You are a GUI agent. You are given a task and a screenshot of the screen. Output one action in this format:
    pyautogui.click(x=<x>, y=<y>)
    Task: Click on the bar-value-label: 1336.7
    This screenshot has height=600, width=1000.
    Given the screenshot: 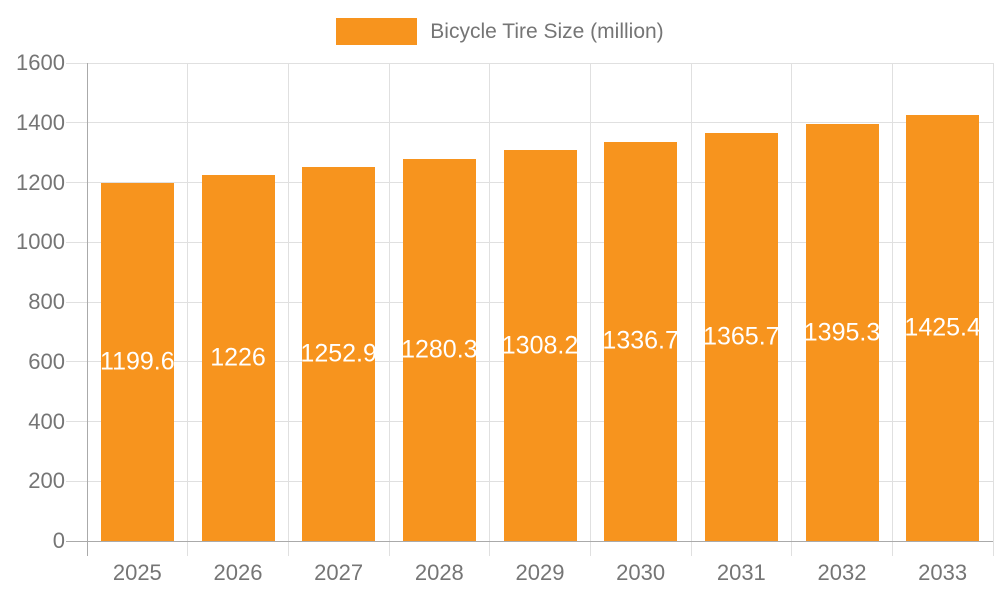 What is the action you would take?
    pyautogui.click(x=640, y=340)
    